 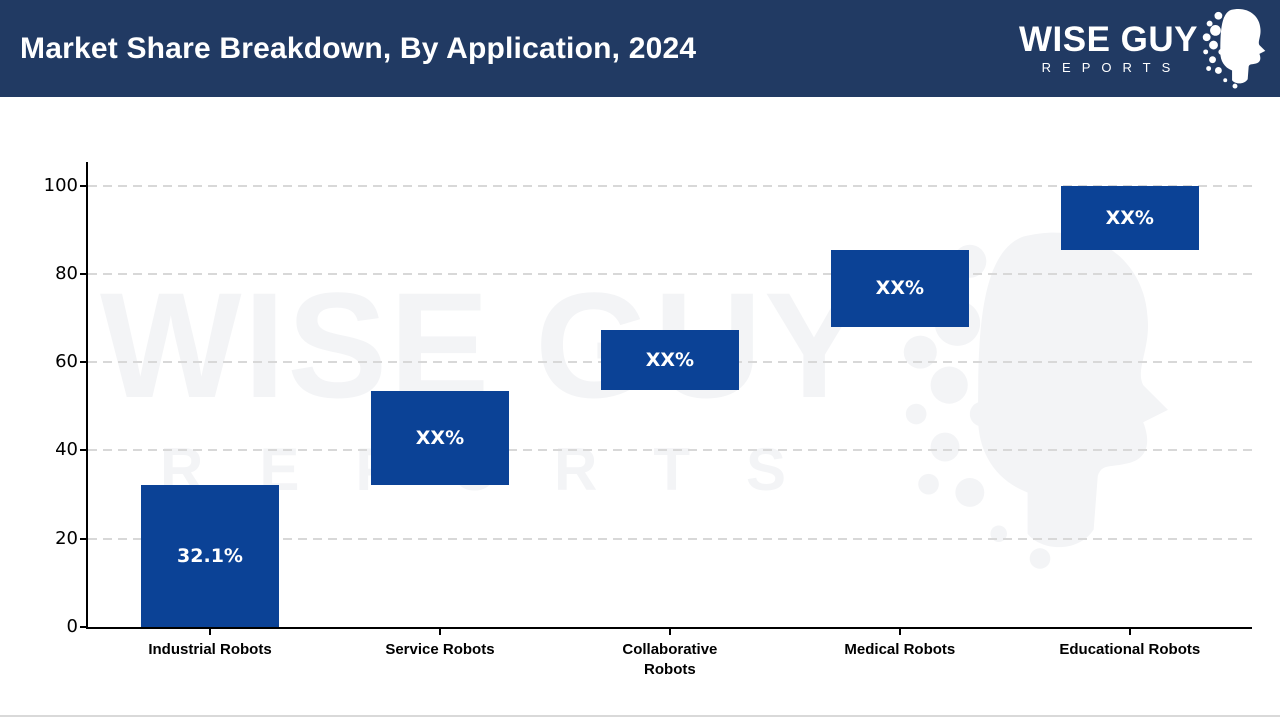 I want to click on y-axis-line, so click(x=87, y=395).